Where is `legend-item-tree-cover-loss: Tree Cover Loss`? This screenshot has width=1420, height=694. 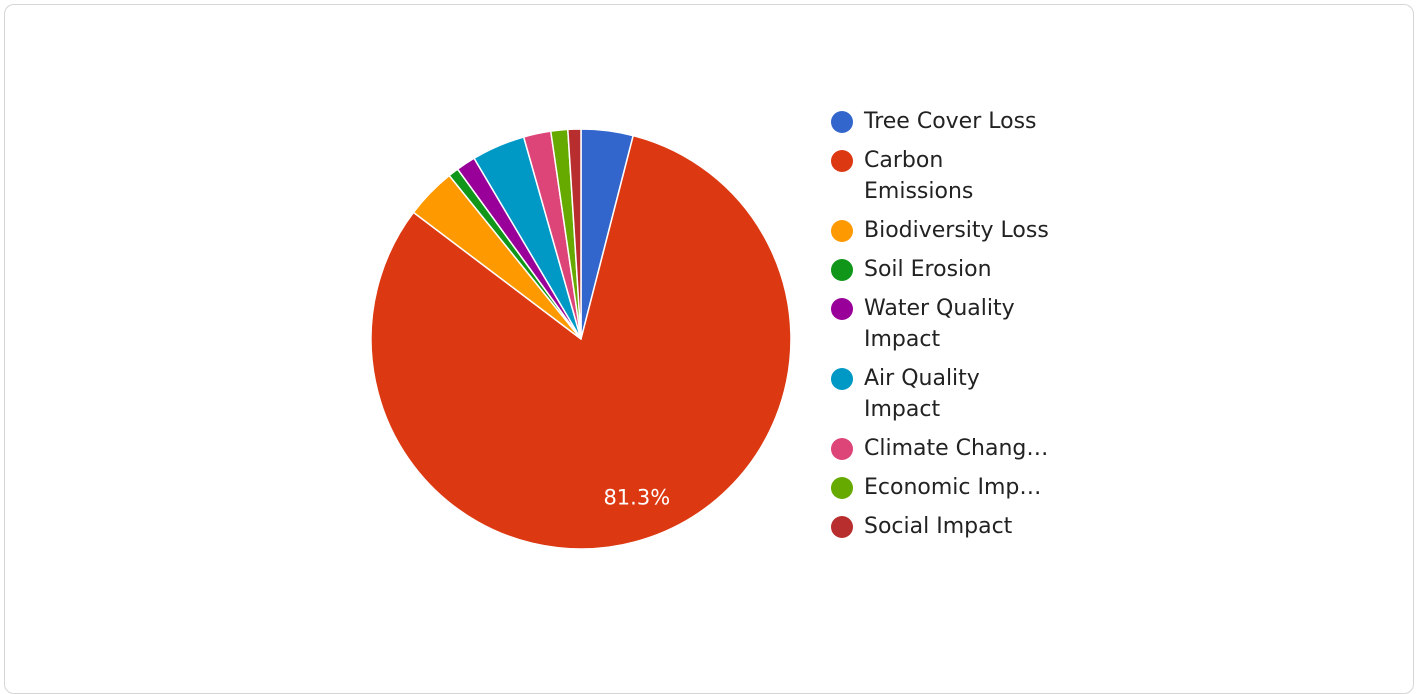 legend-item-tree-cover-loss: Tree Cover Loss is located at coordinates (934, 121).